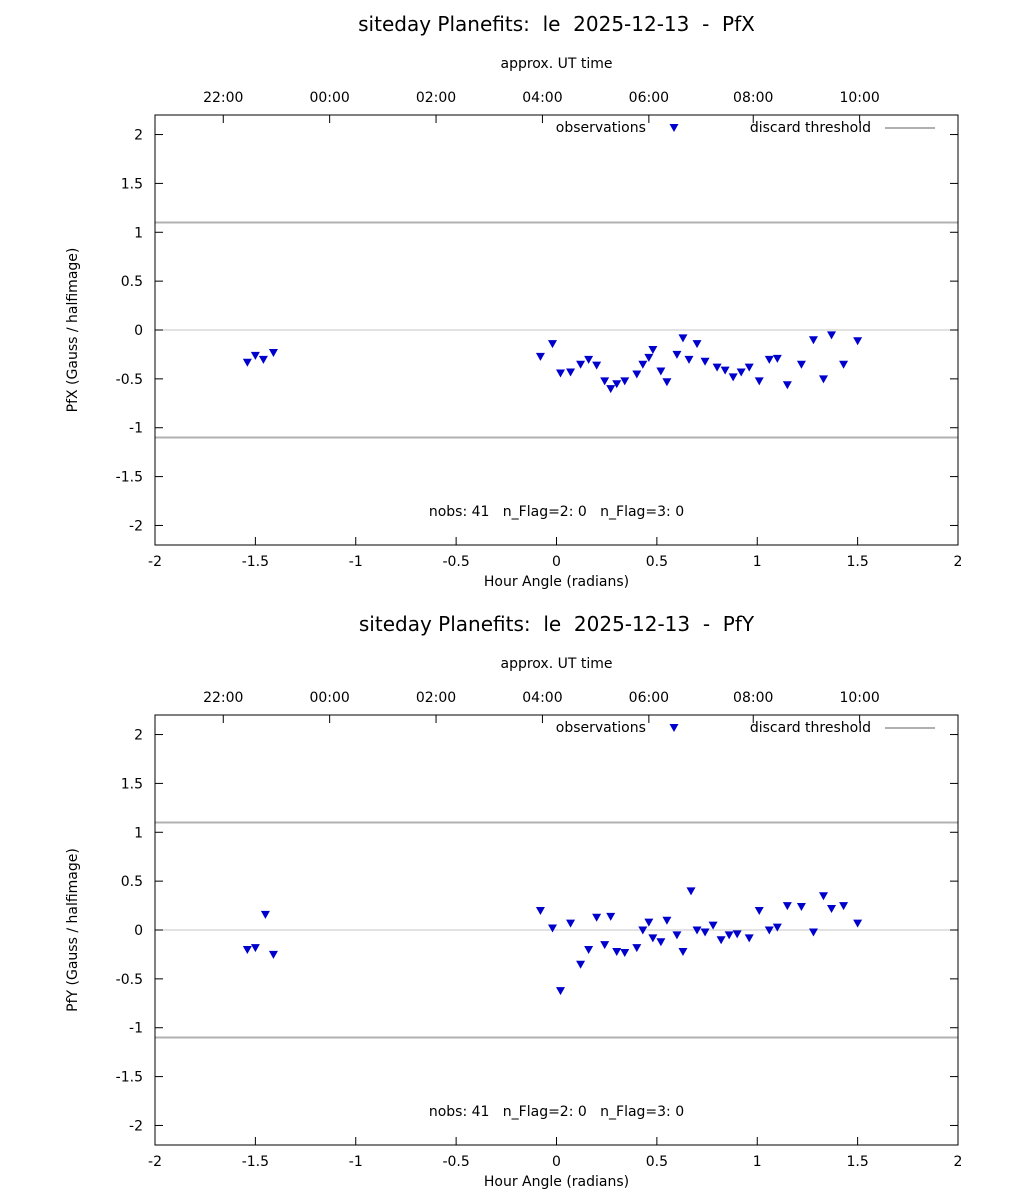 The image size is (1024, 1200). What do you see at coordinates (859, 98) in the screenshot?
I see `x2-tick-label: 10:00` at bounding box center [859, 98].